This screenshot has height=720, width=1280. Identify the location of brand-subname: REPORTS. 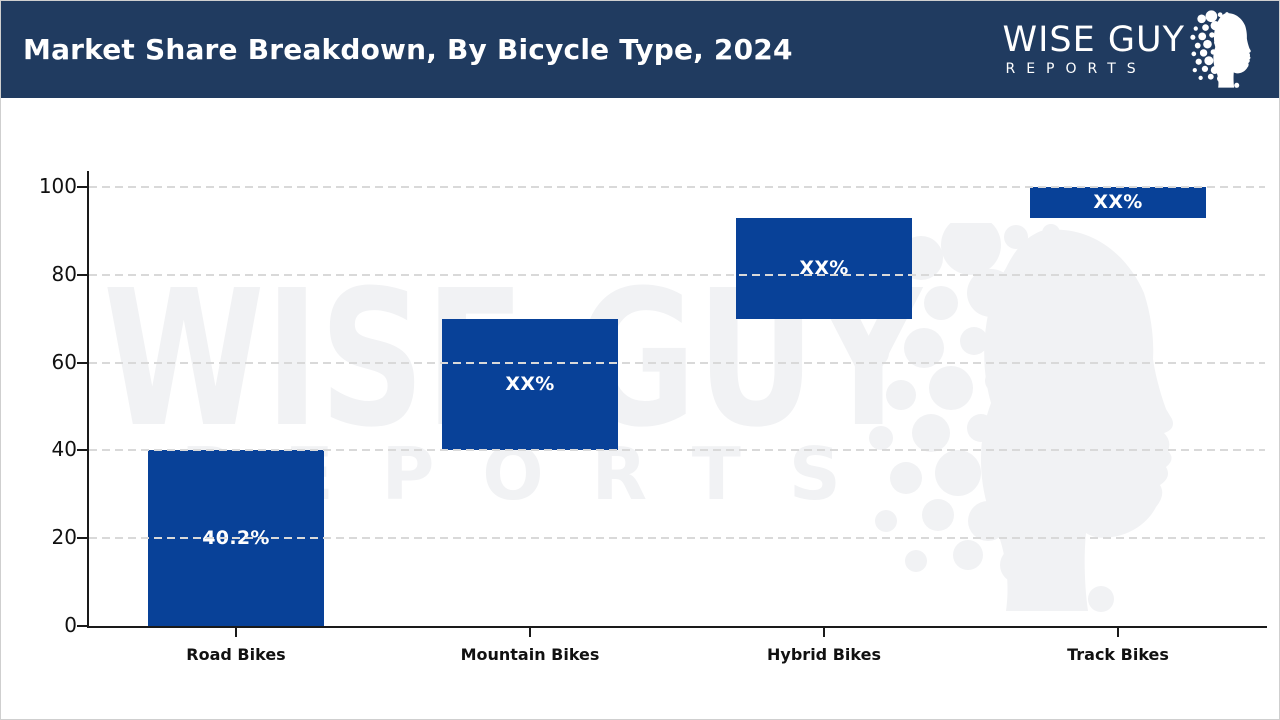
(1076, 69).